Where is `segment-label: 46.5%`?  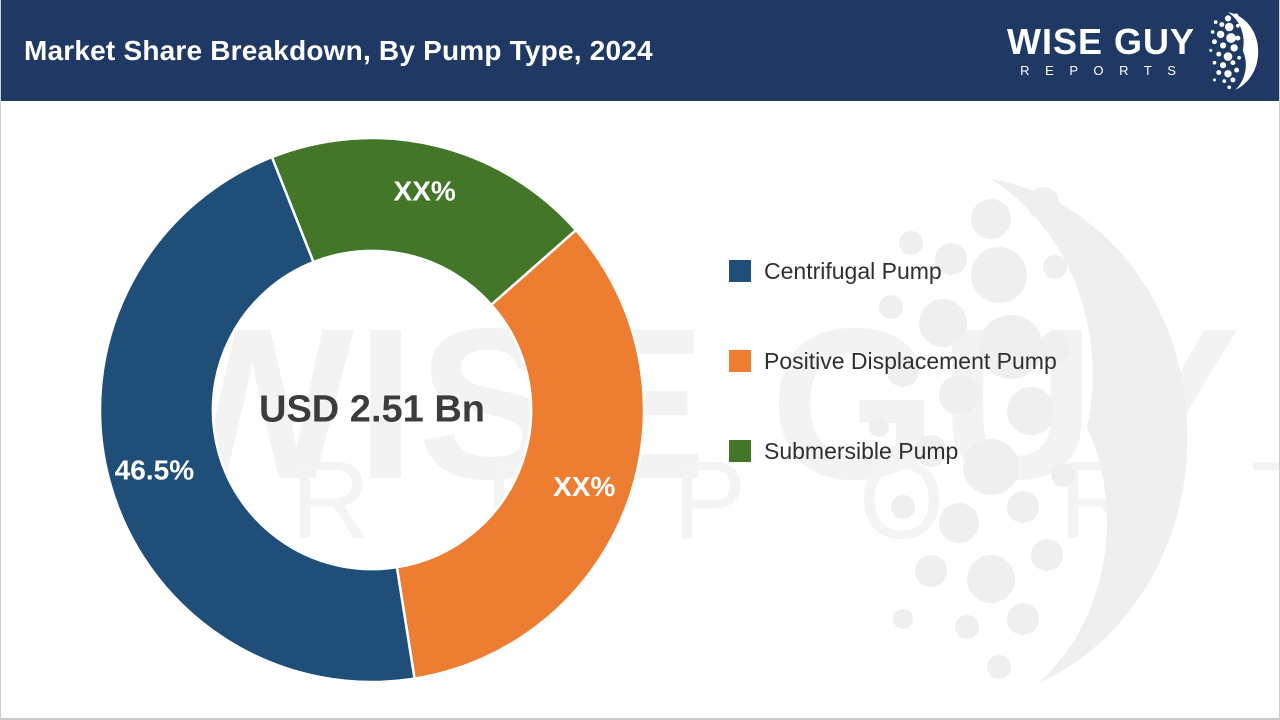
segment-label: 46.5% is located at coordinates (154, 469).